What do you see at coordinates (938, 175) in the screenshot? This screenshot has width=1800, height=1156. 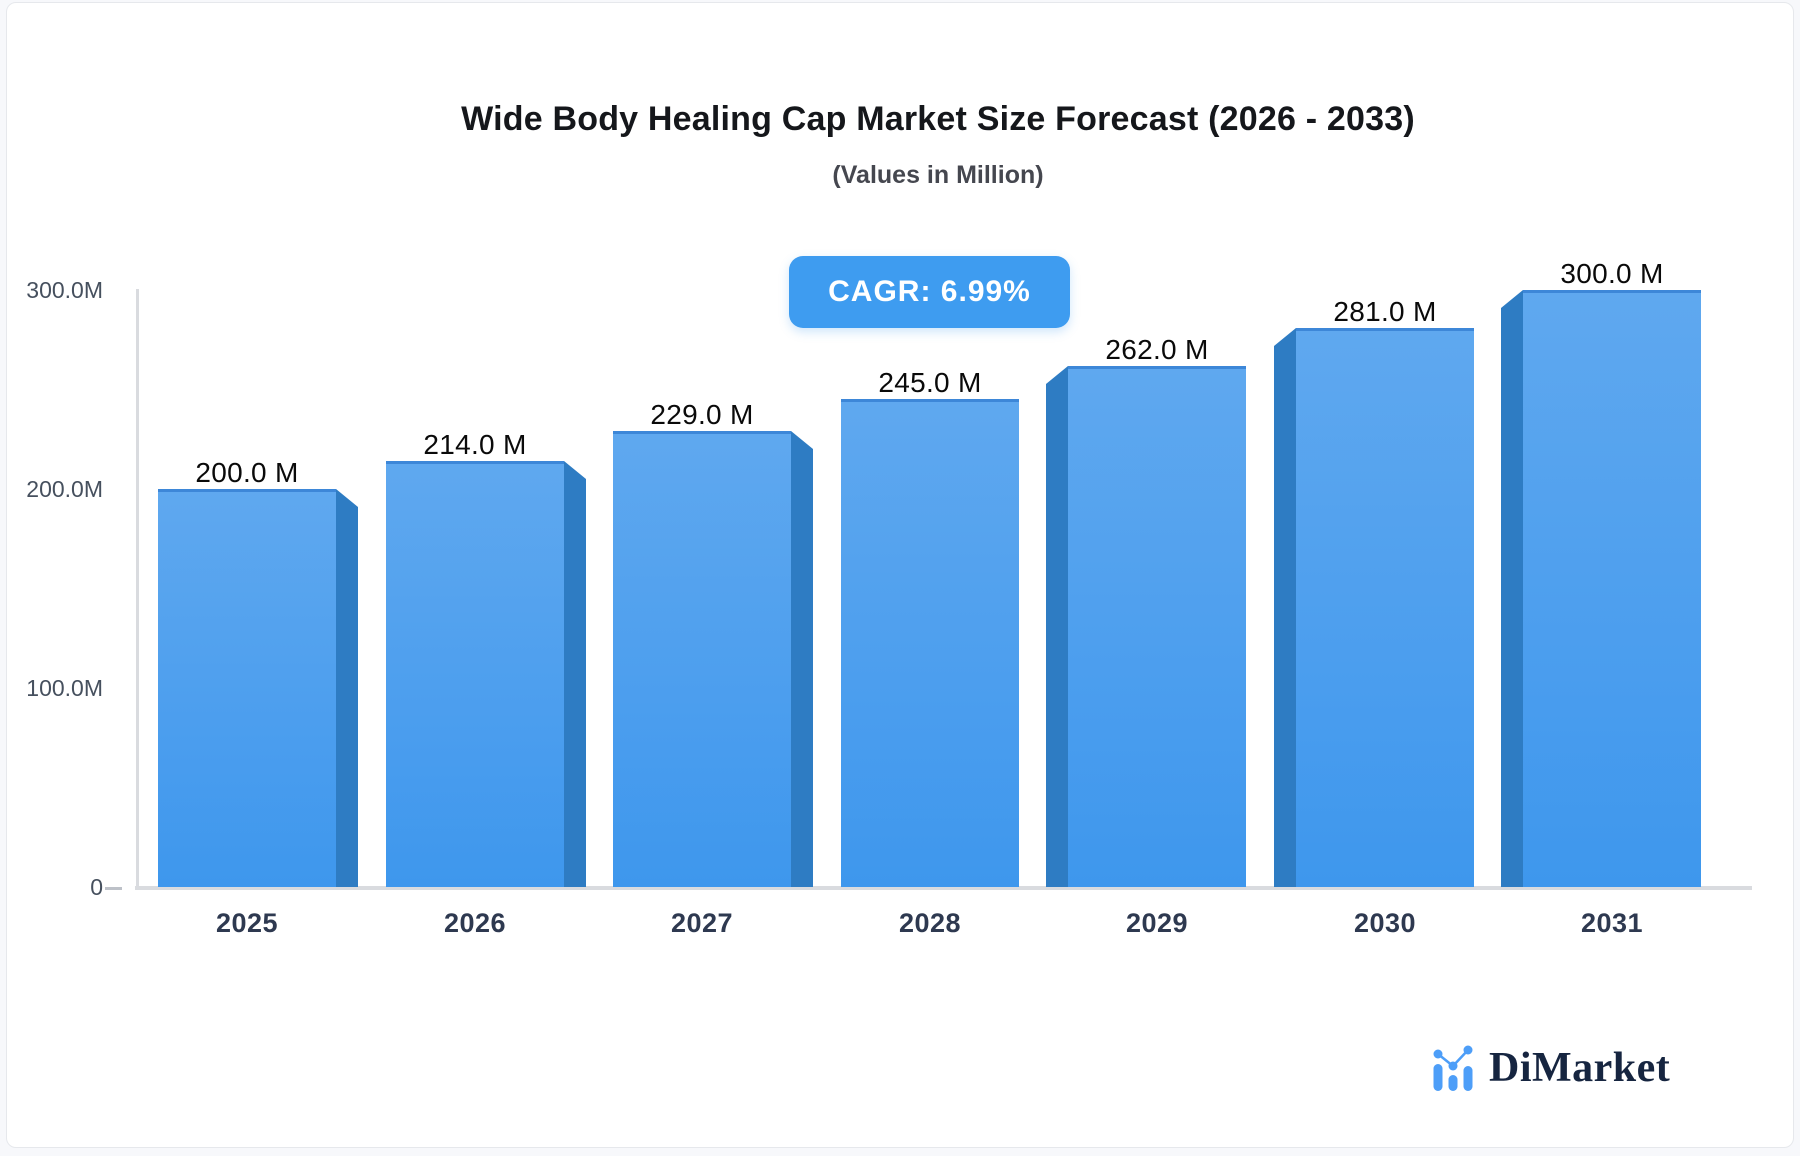 I see `chart-subtitle: (Values in Million)` at bounding box center [938, 175].